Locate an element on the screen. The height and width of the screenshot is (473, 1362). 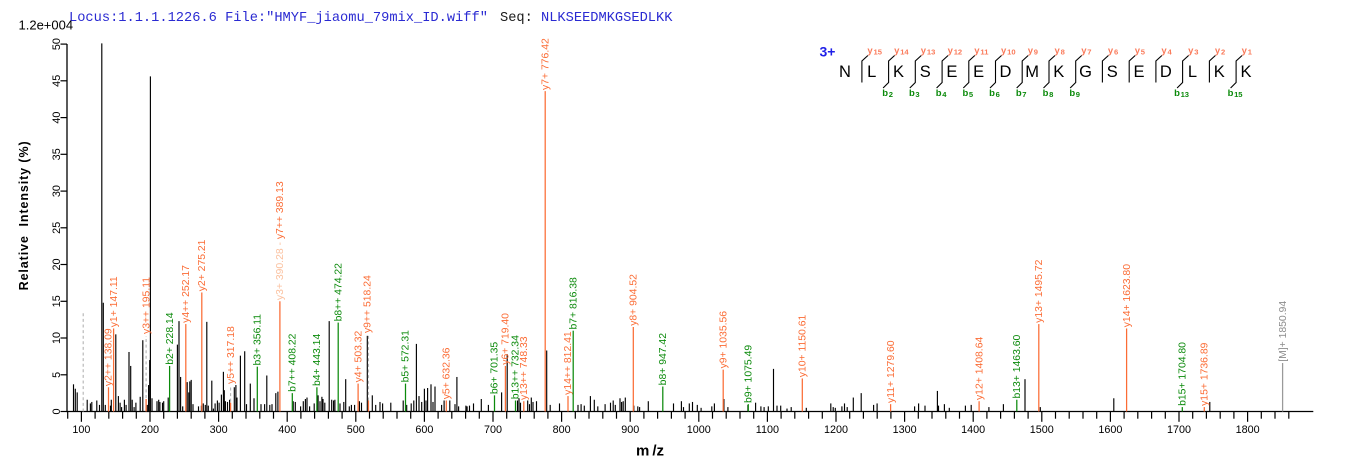
svg-text: 100 is located at coordinates (81, 430).